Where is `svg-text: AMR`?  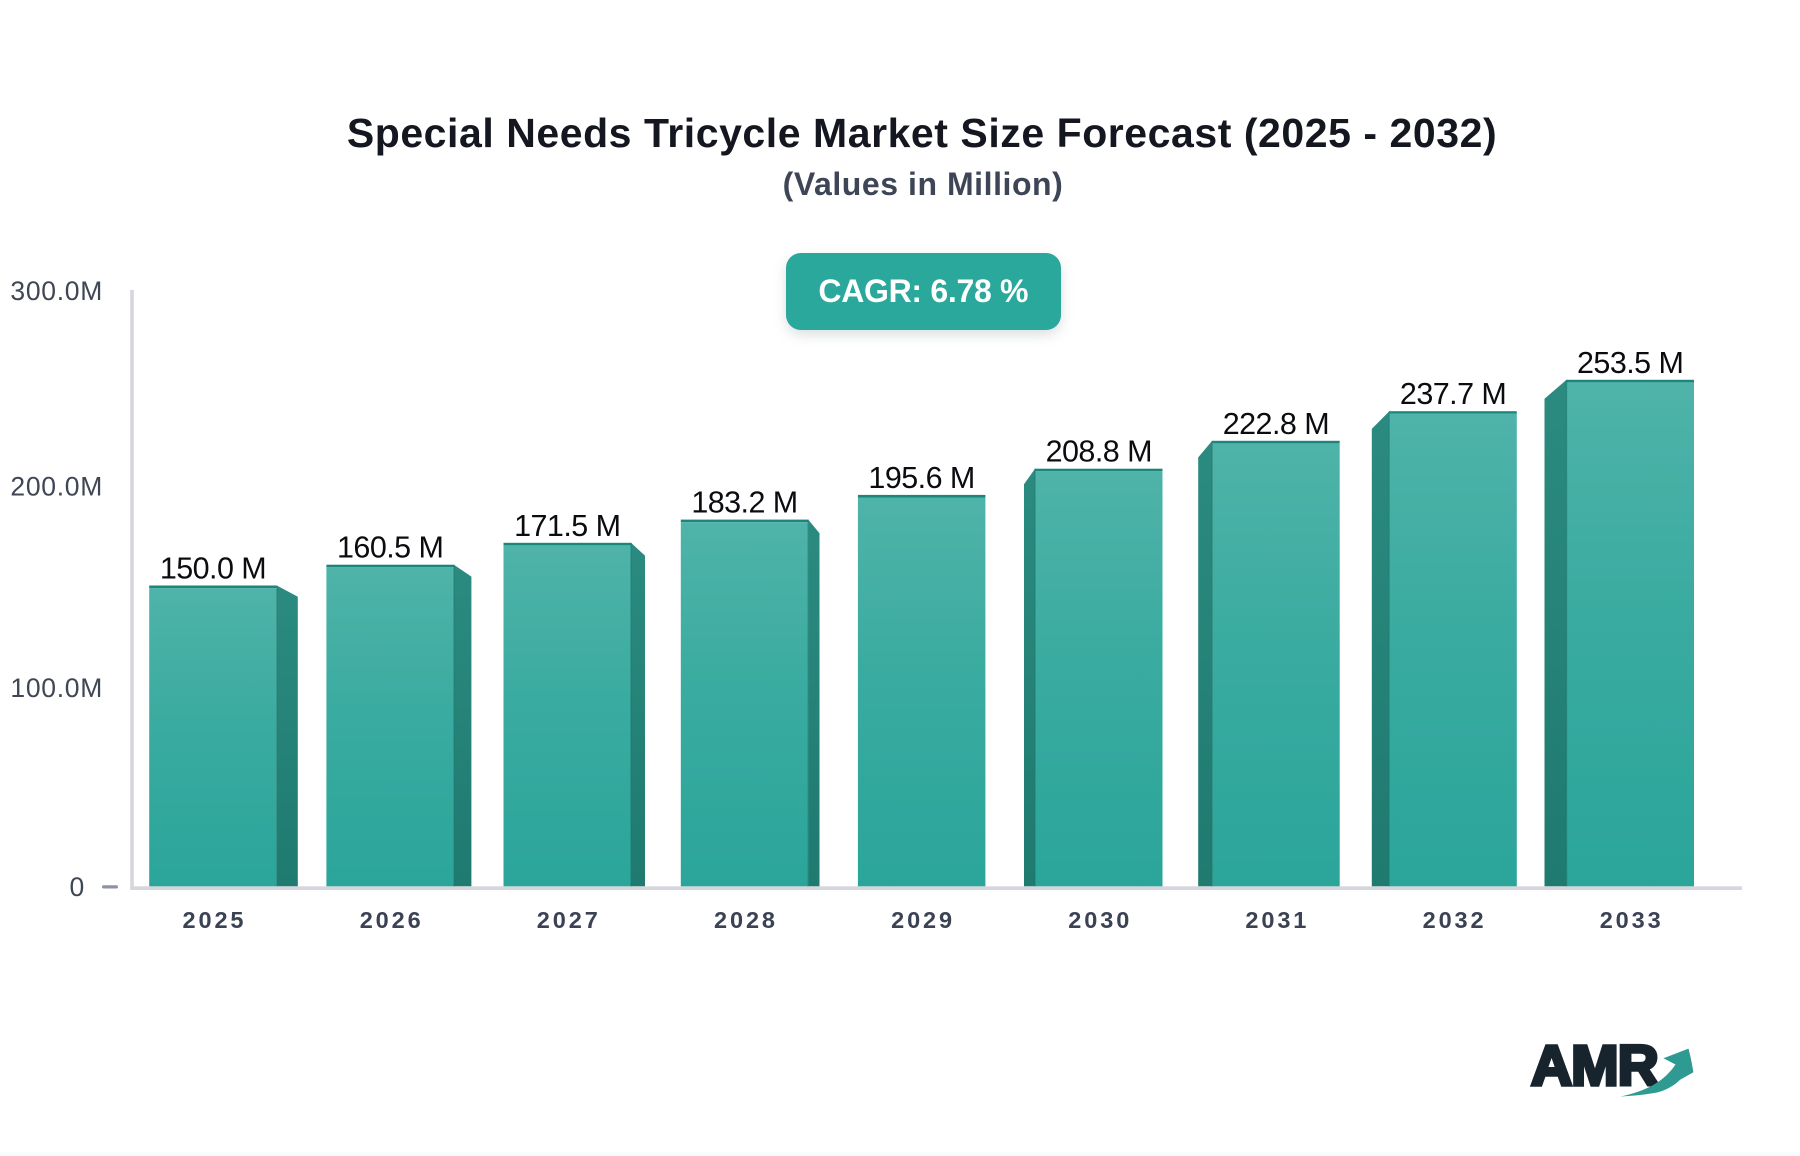
svg-text: AMR is located at coordinates (1594, 1066).